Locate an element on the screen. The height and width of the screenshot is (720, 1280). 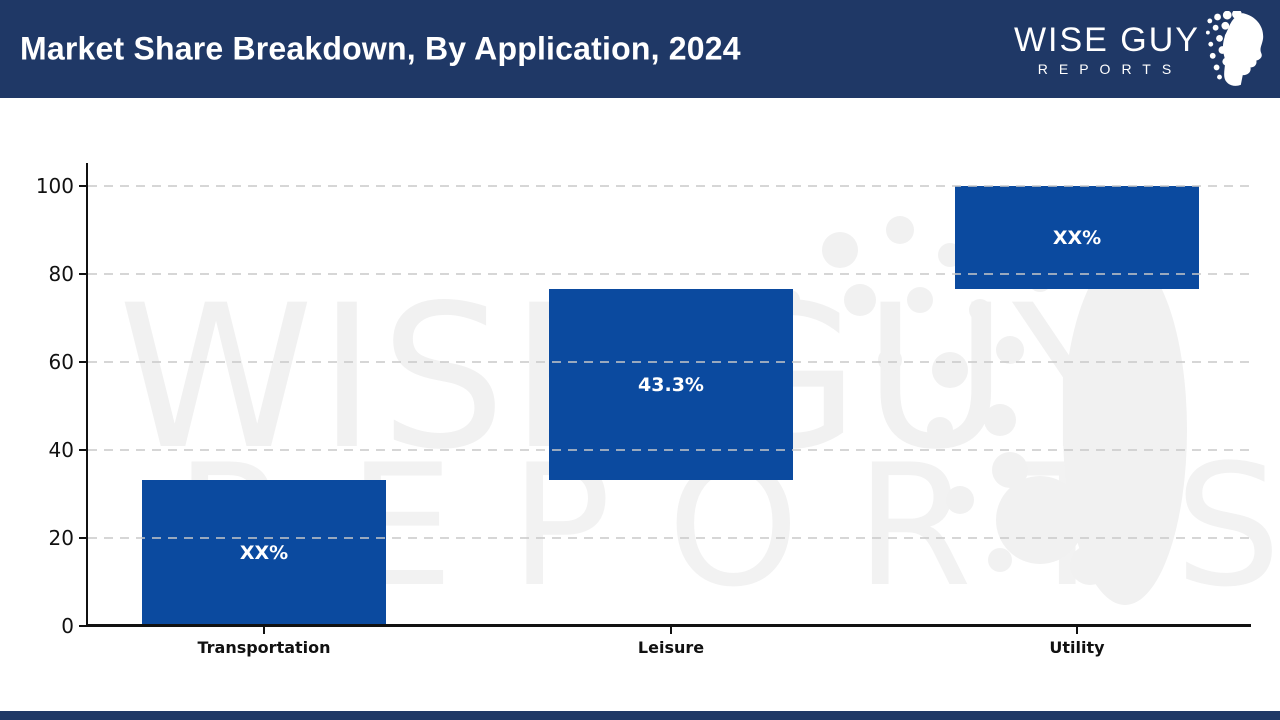
logo-wordmark: WISE GUY REPORTS is located at coordinates (1107, 49).